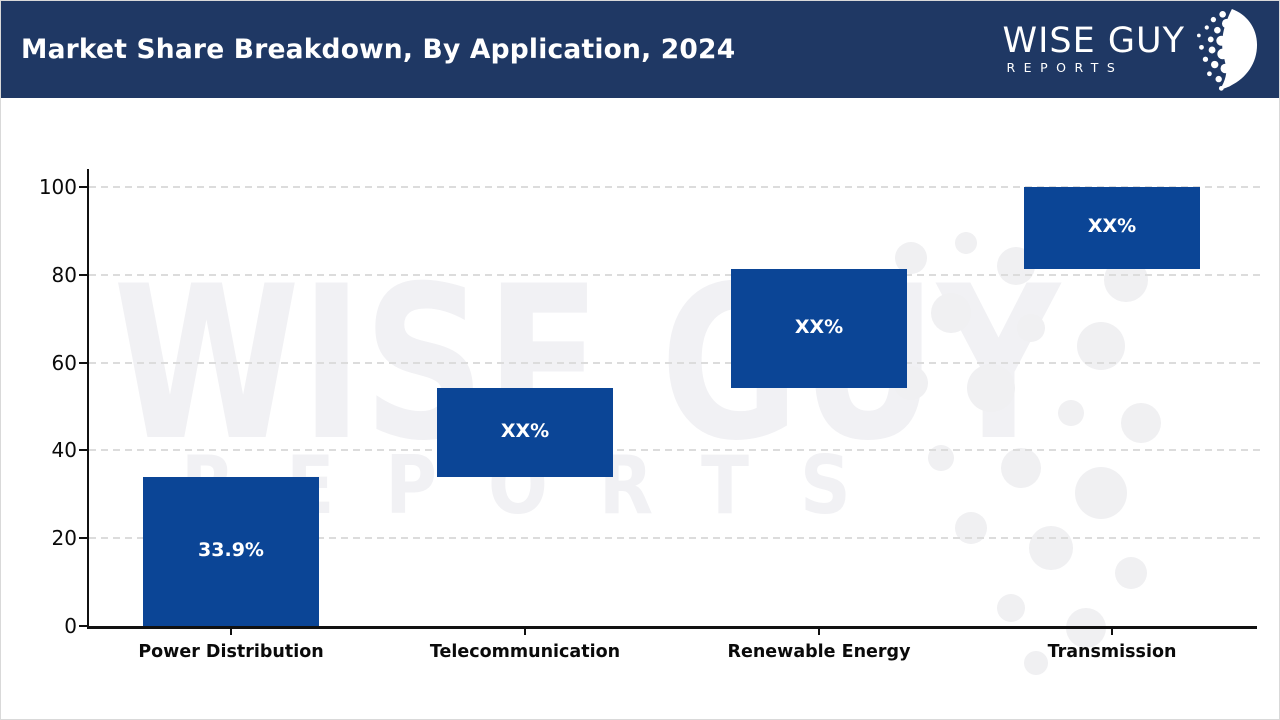  What do you see at coordinates (672, 627) in the screenshot?
I see `x-axis-line` at bounding box center [672, 627].